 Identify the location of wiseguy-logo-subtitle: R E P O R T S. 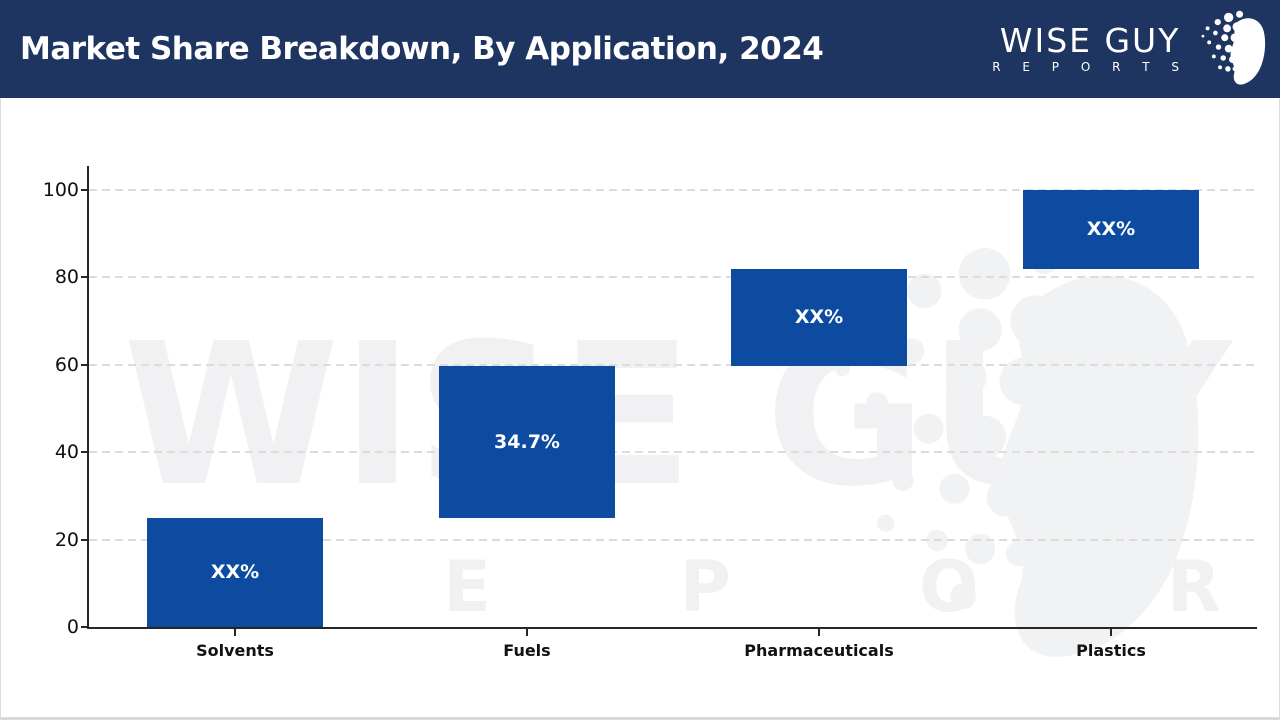
(1090, 67).